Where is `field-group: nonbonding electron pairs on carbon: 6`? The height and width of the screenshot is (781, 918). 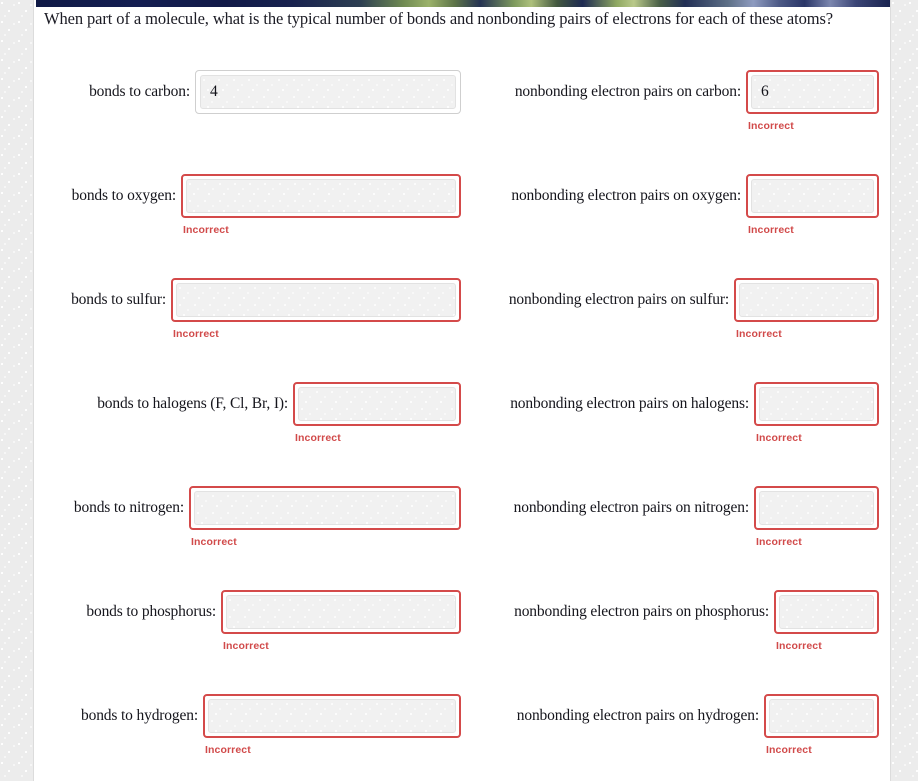 field-group: nonbonding electron pairs on carbon: 6 is located at coordinates (697, 92).